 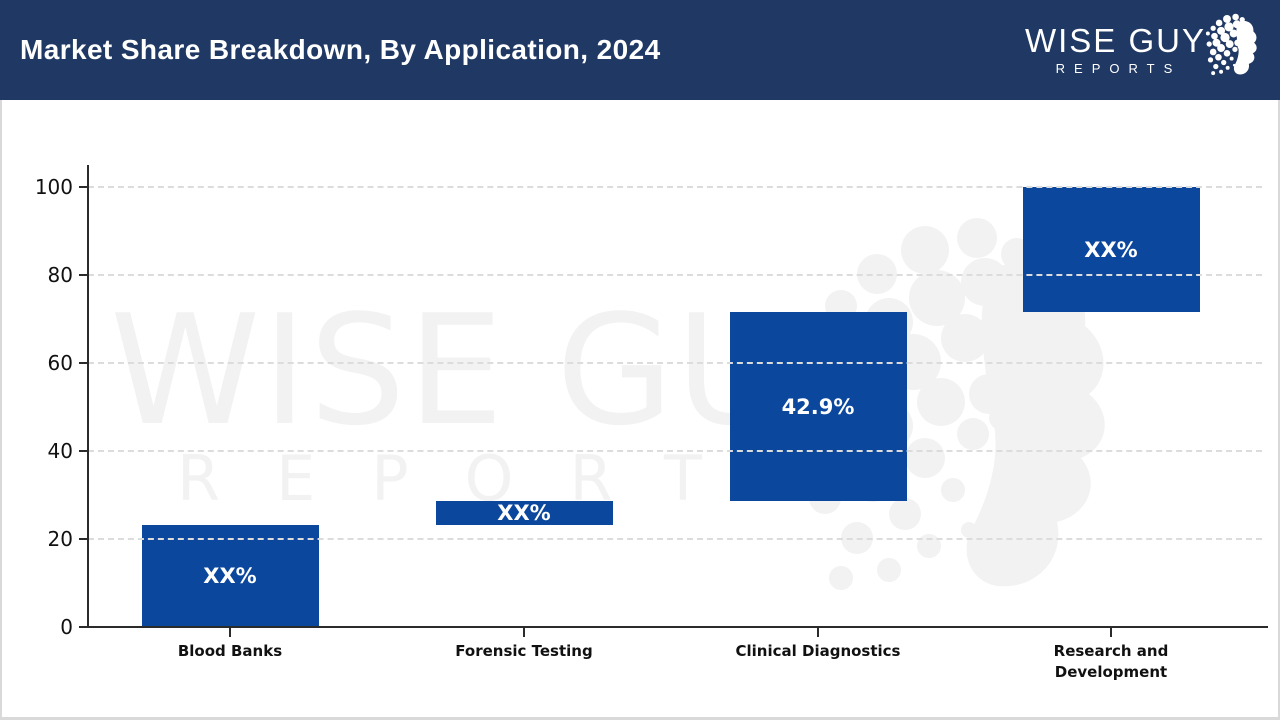 I want to click on brand-subname: REPORTS, so click(x=1118, y=68).